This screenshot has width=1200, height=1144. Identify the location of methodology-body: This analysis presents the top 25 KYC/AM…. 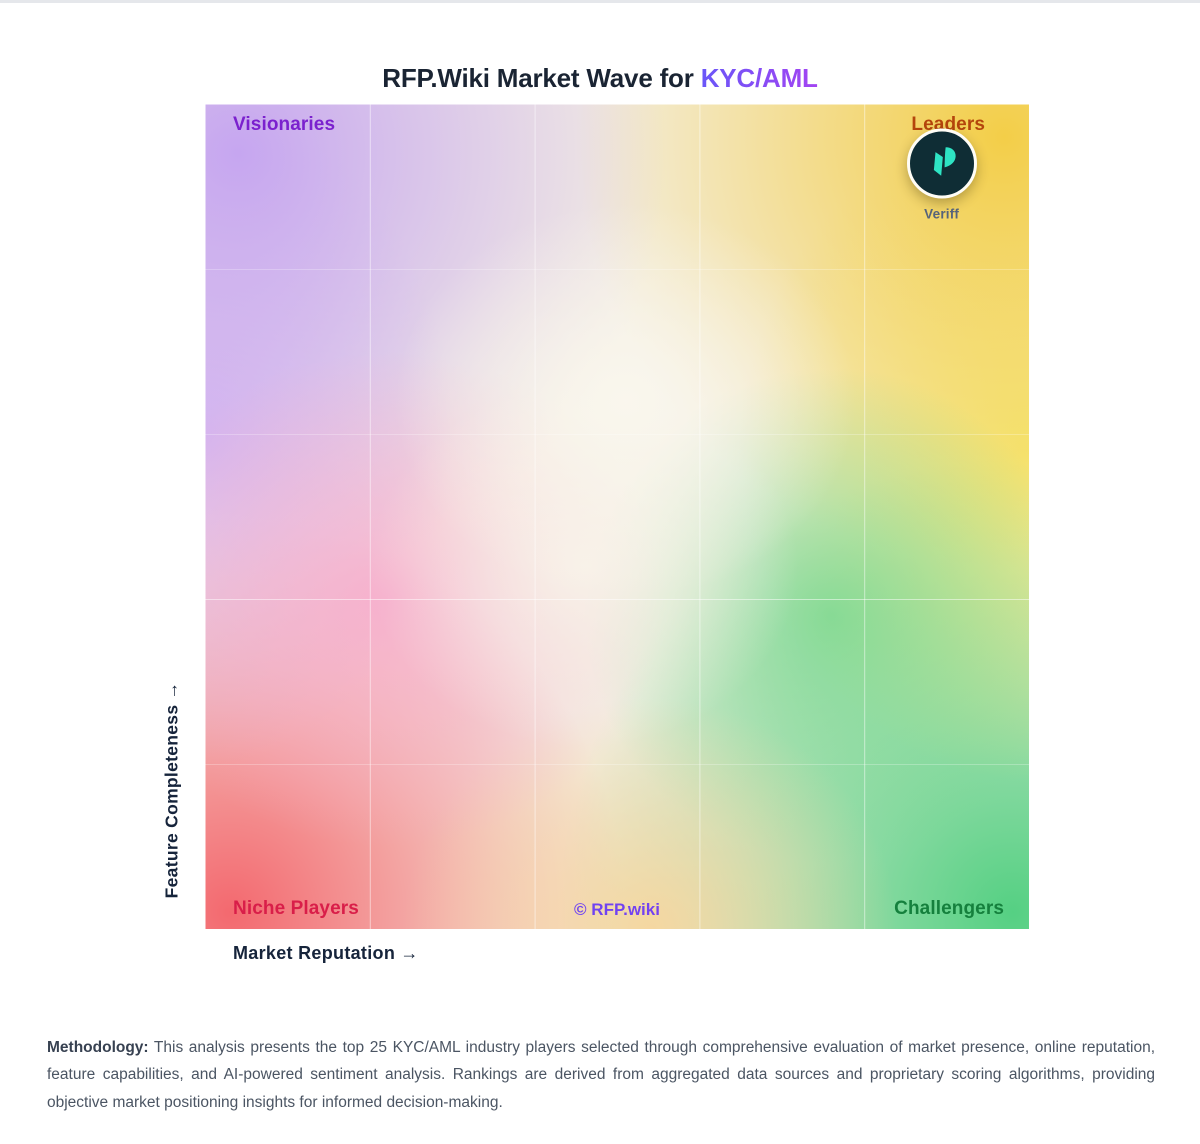
(601, 1074).